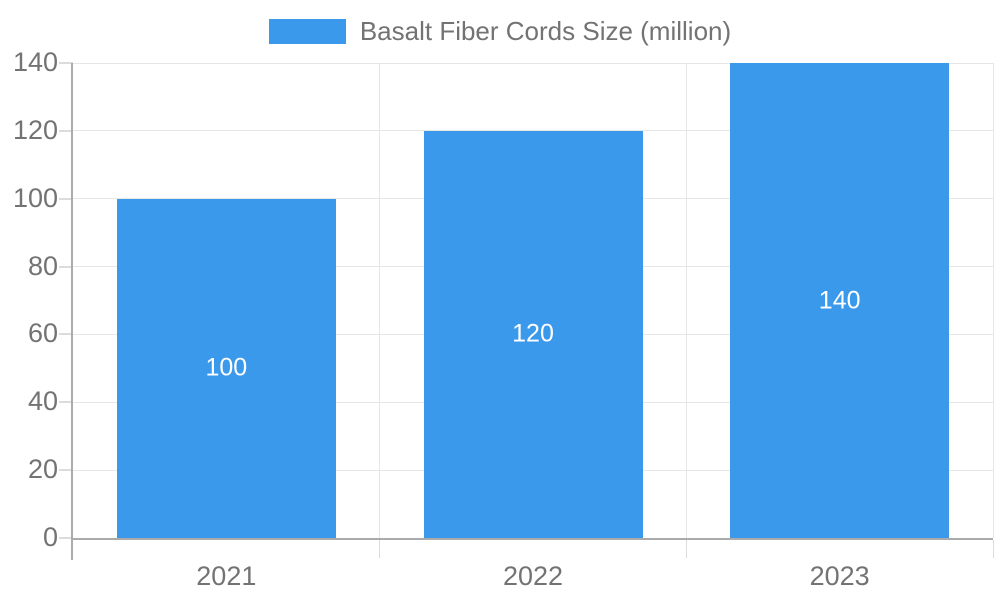 The width and height of the screenshot is (1000, 600). I want to click on legend-item: Basalt Fiber Cords Size (million), so click(500, 31).